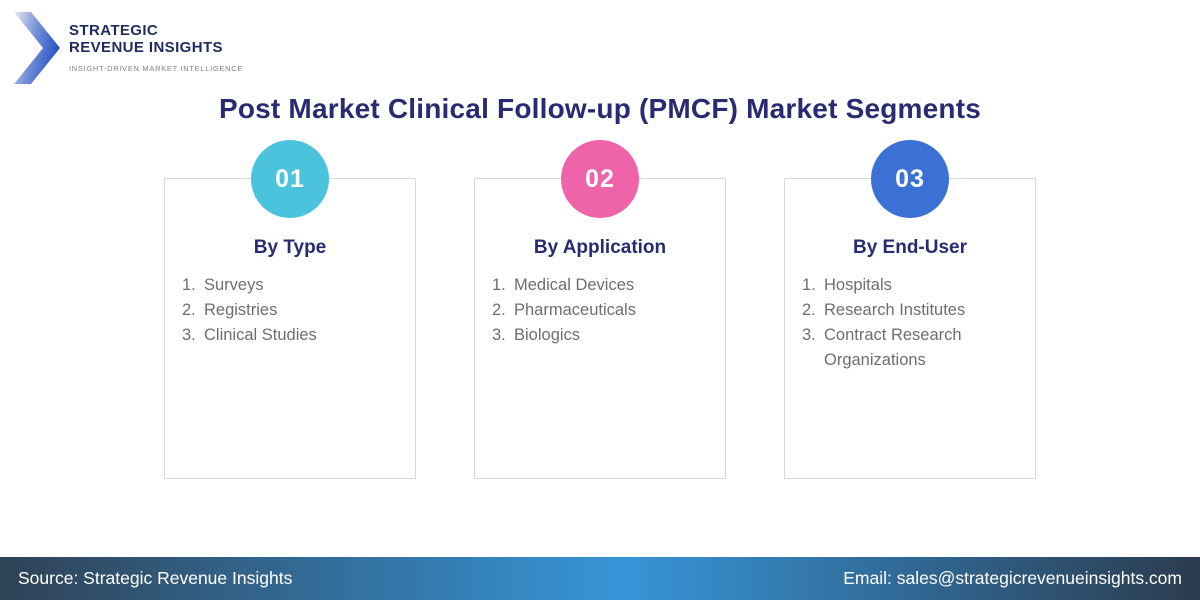 This screenshot has height=600, width=1200. What do you see at coordinates (602, 335) in the screenshot?
I see `list-item: 3. Biologics` at bounding box center [602, 335].